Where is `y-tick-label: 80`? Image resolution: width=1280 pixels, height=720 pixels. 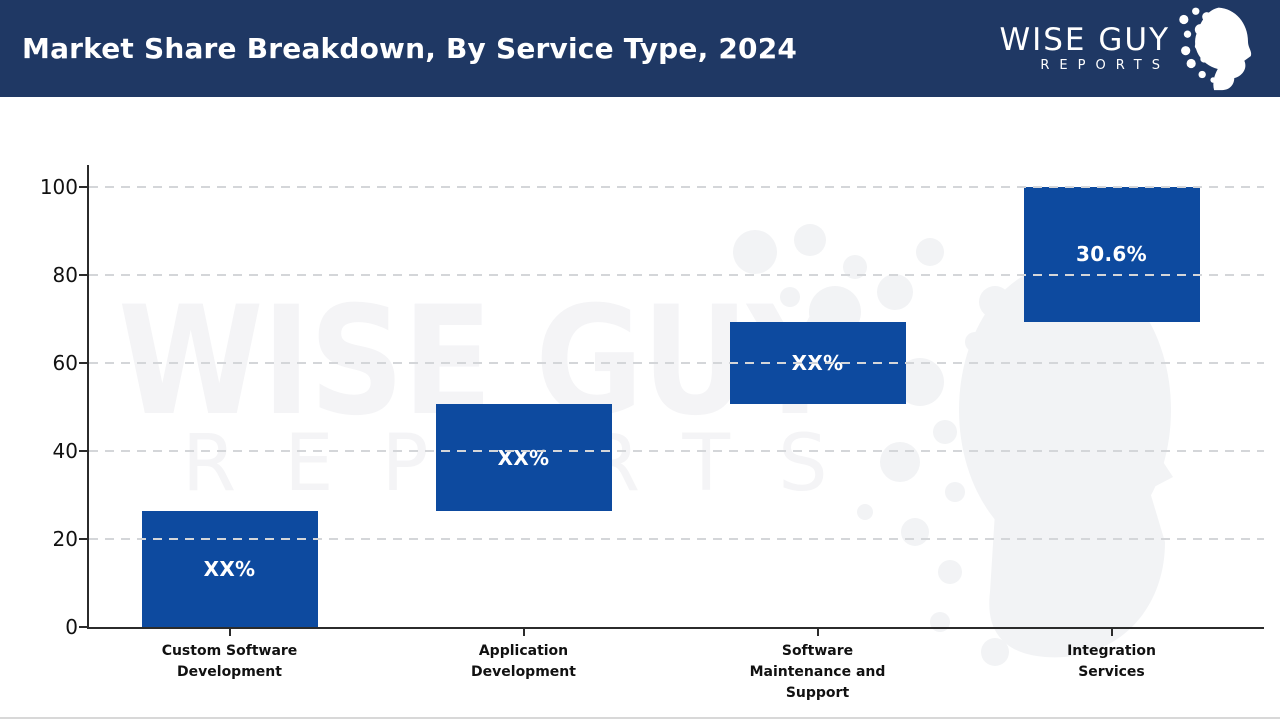 y-tick-label: 80 is located at coordinates (65, 275).